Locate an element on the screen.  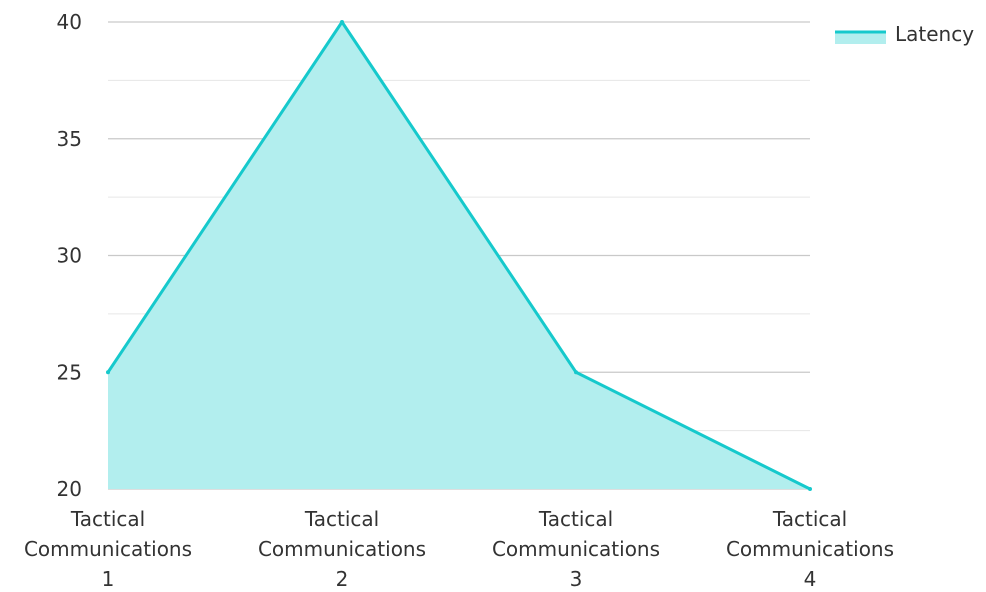
x-tick-label: Tactical Communications 4 is located at coordinates (810, 549).